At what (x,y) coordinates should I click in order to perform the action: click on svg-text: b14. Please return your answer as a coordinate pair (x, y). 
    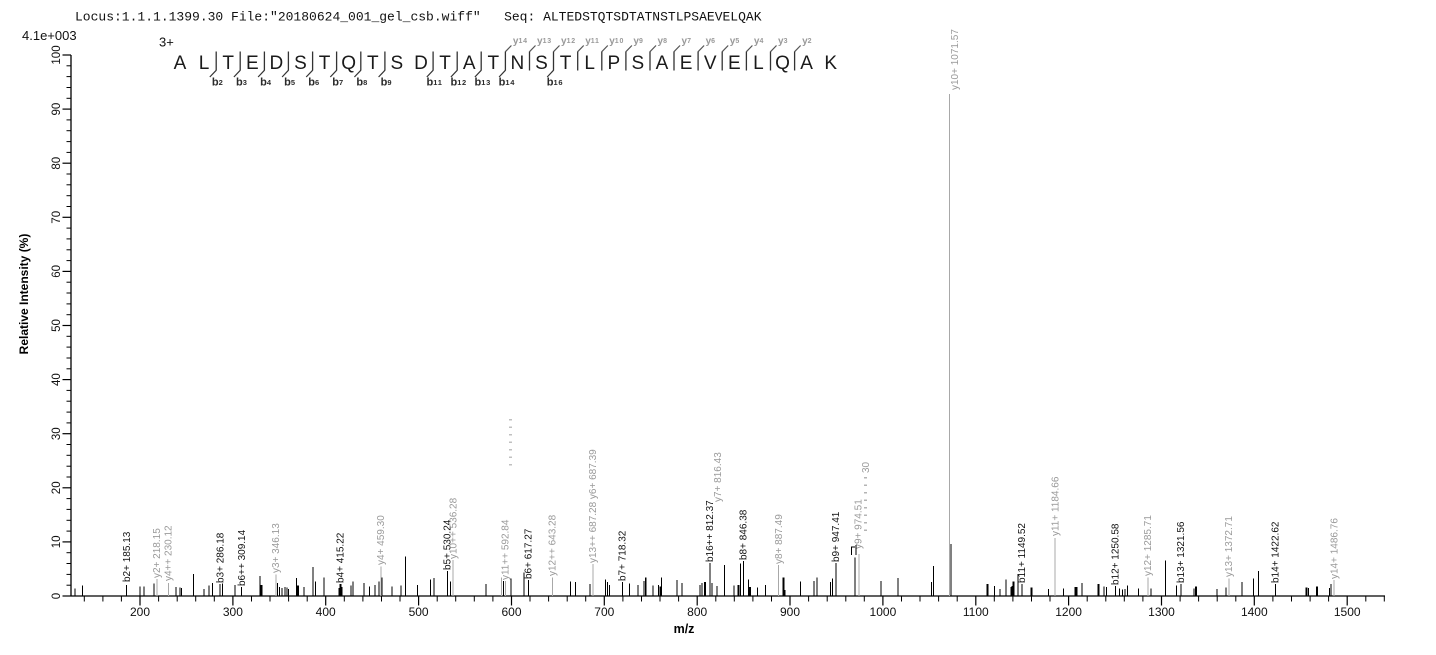
    Looking at the image, I should click on (507, 83).